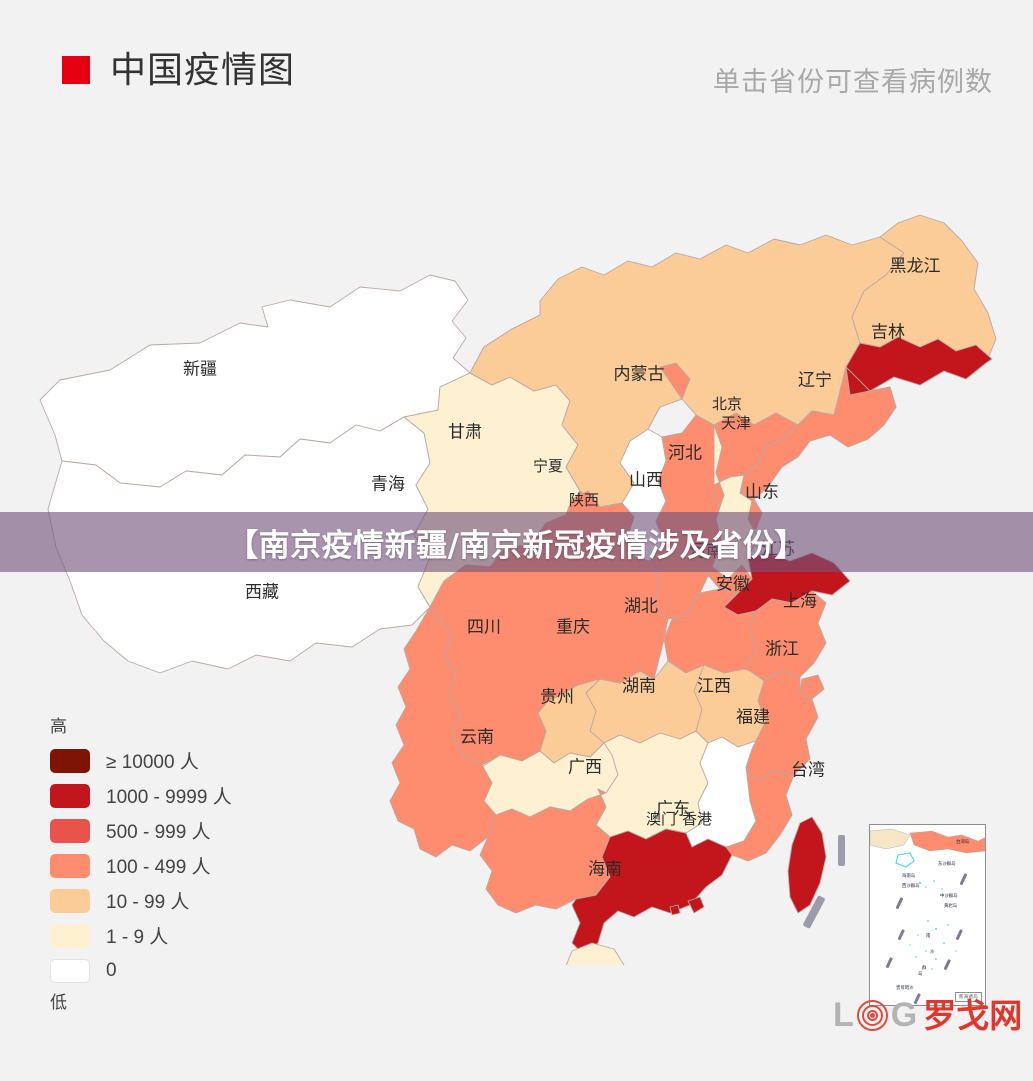 This screenshot has width=1033, height=1081. What do you see at coordinates (924, 967) in the screenshot?
I see `svg-text: 群` at bounding box center [924, 967].